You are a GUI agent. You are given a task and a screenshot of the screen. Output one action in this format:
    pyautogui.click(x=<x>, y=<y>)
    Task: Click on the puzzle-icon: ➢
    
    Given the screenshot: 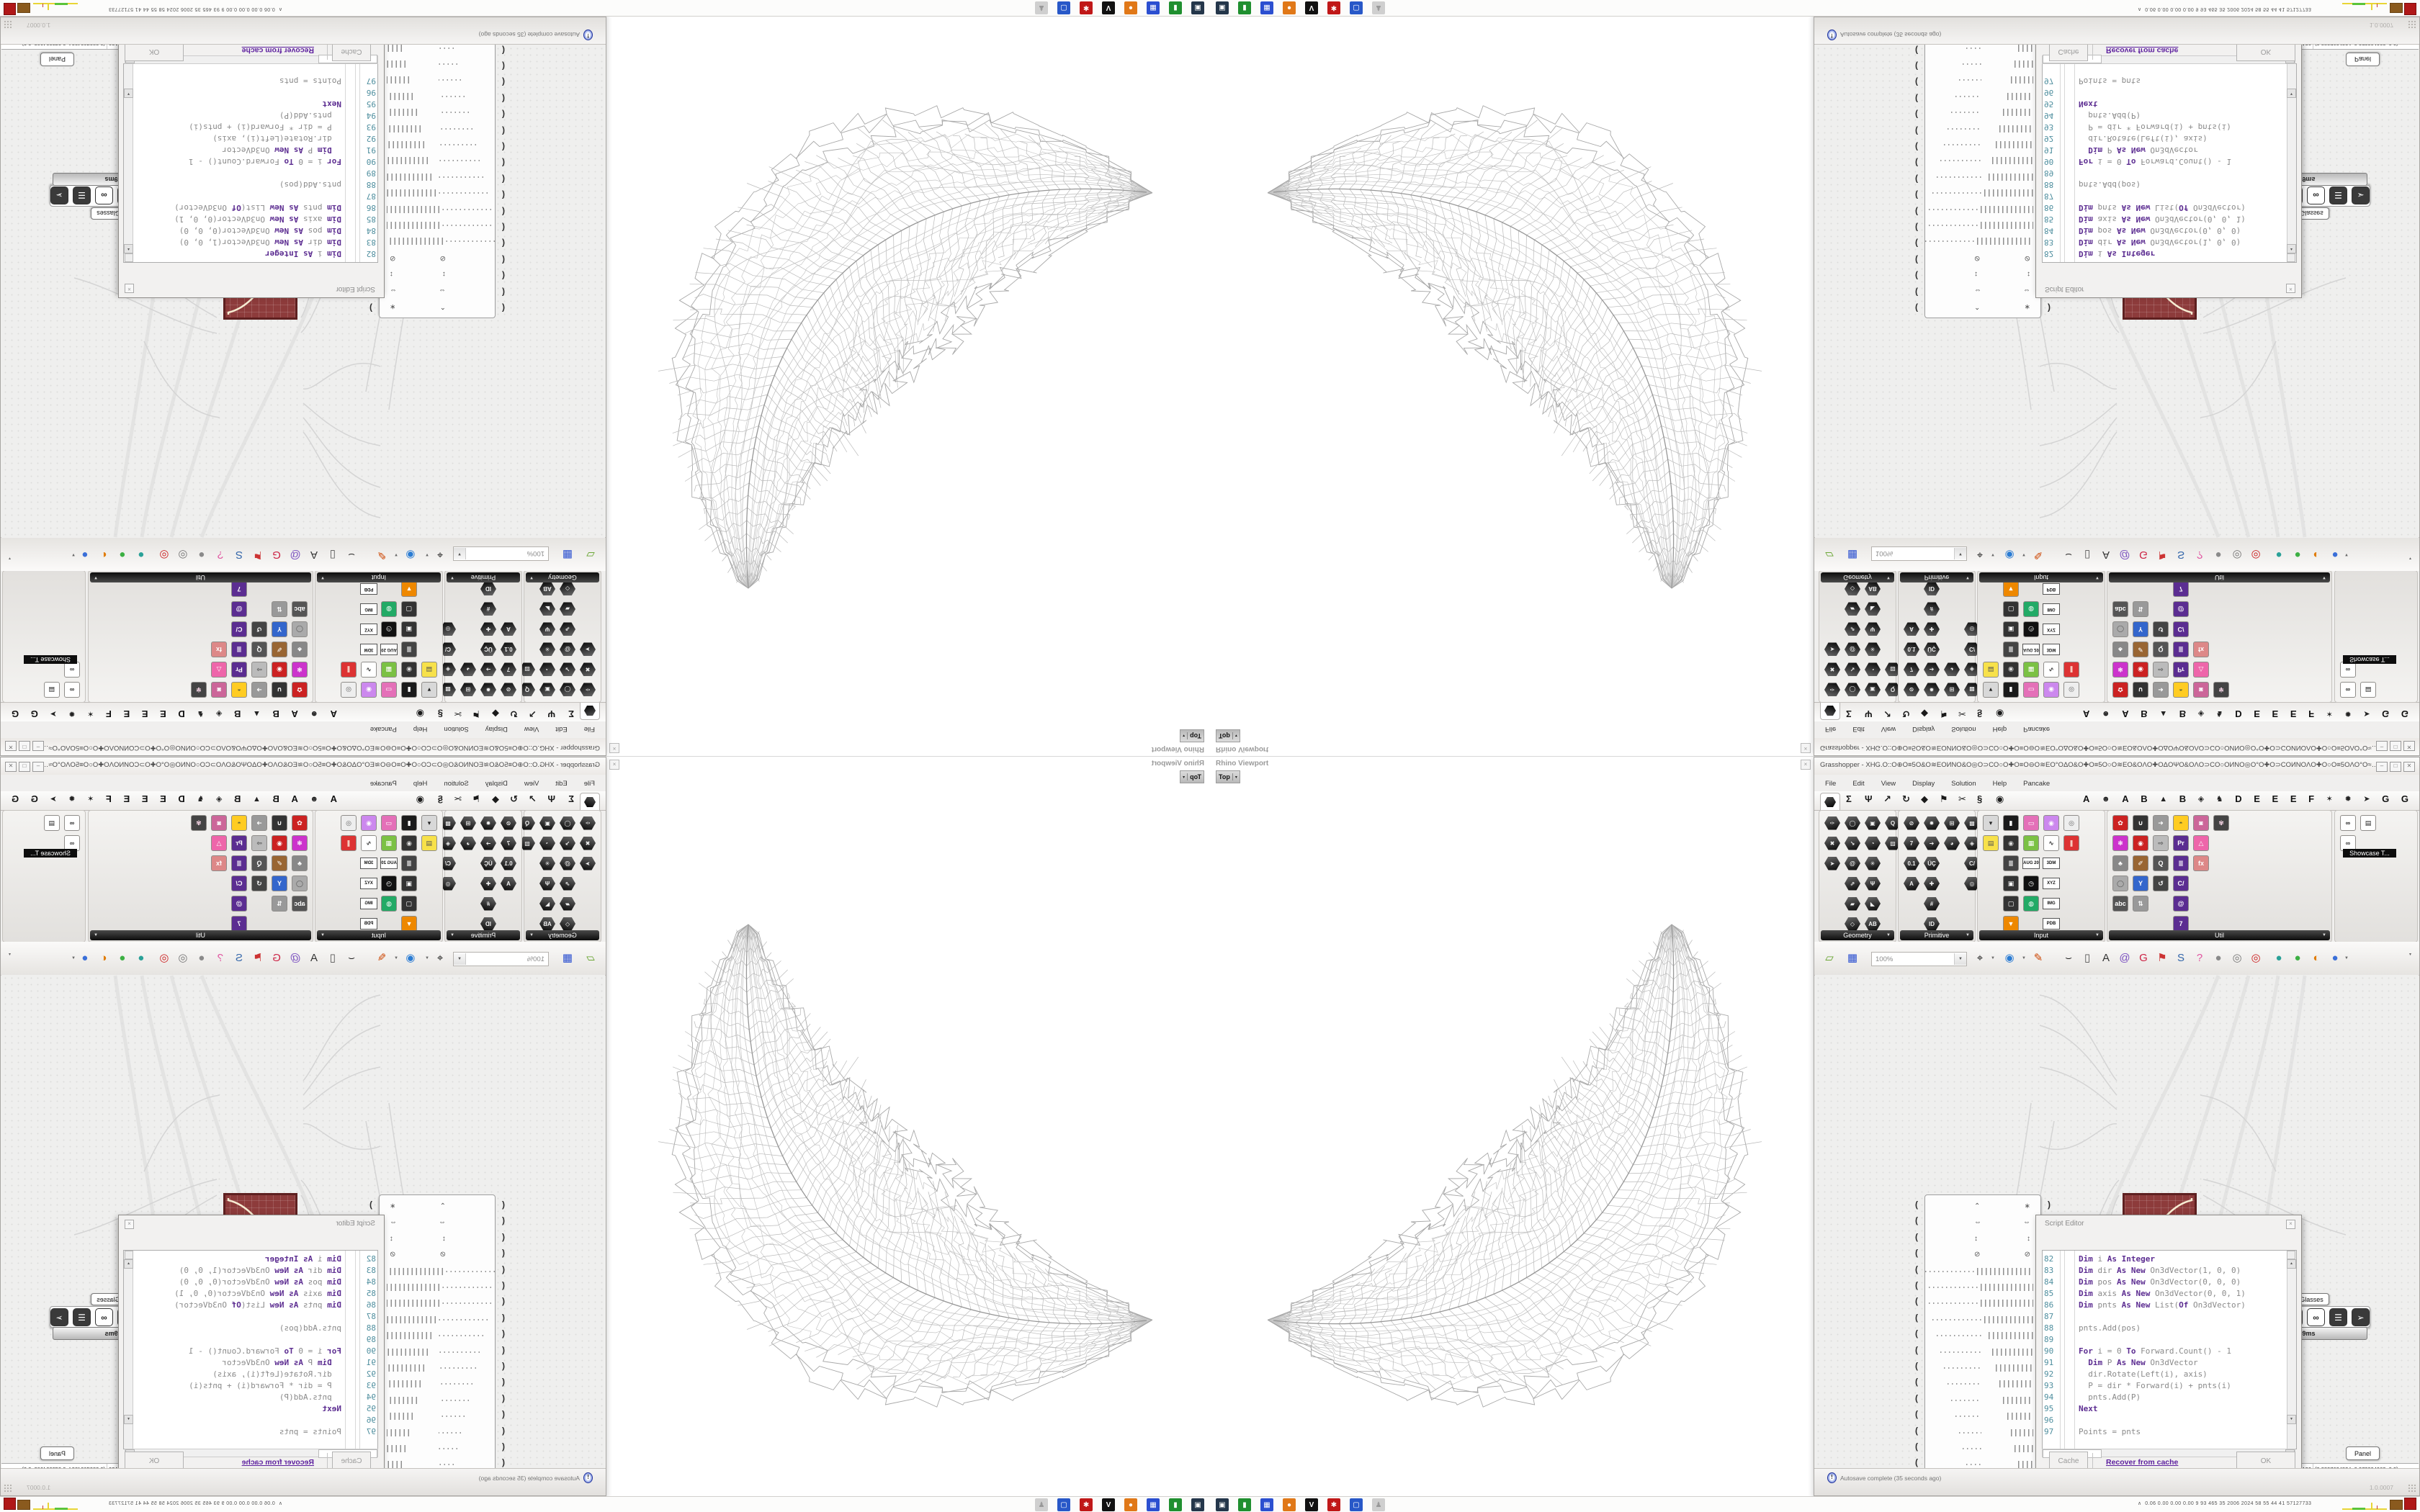 What is the action you would take?
    pyautogui.click(x=59, y=1317)
    